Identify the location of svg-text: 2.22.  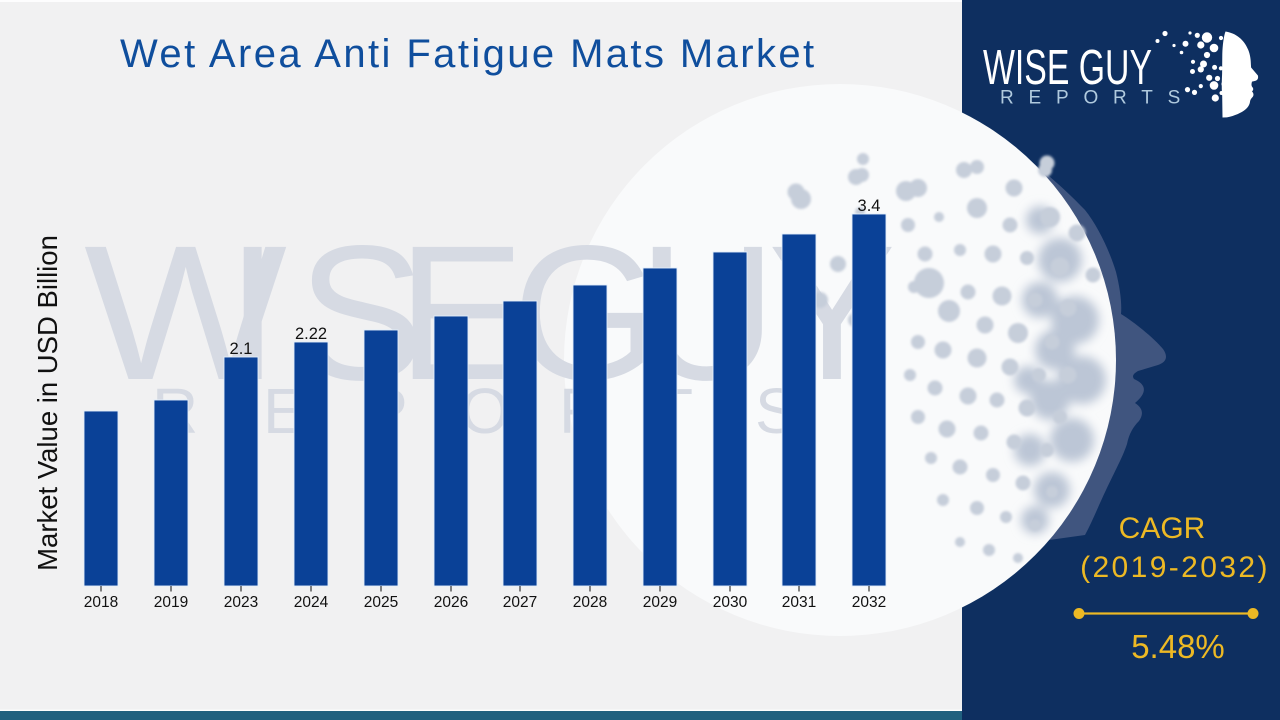
(311, 334).